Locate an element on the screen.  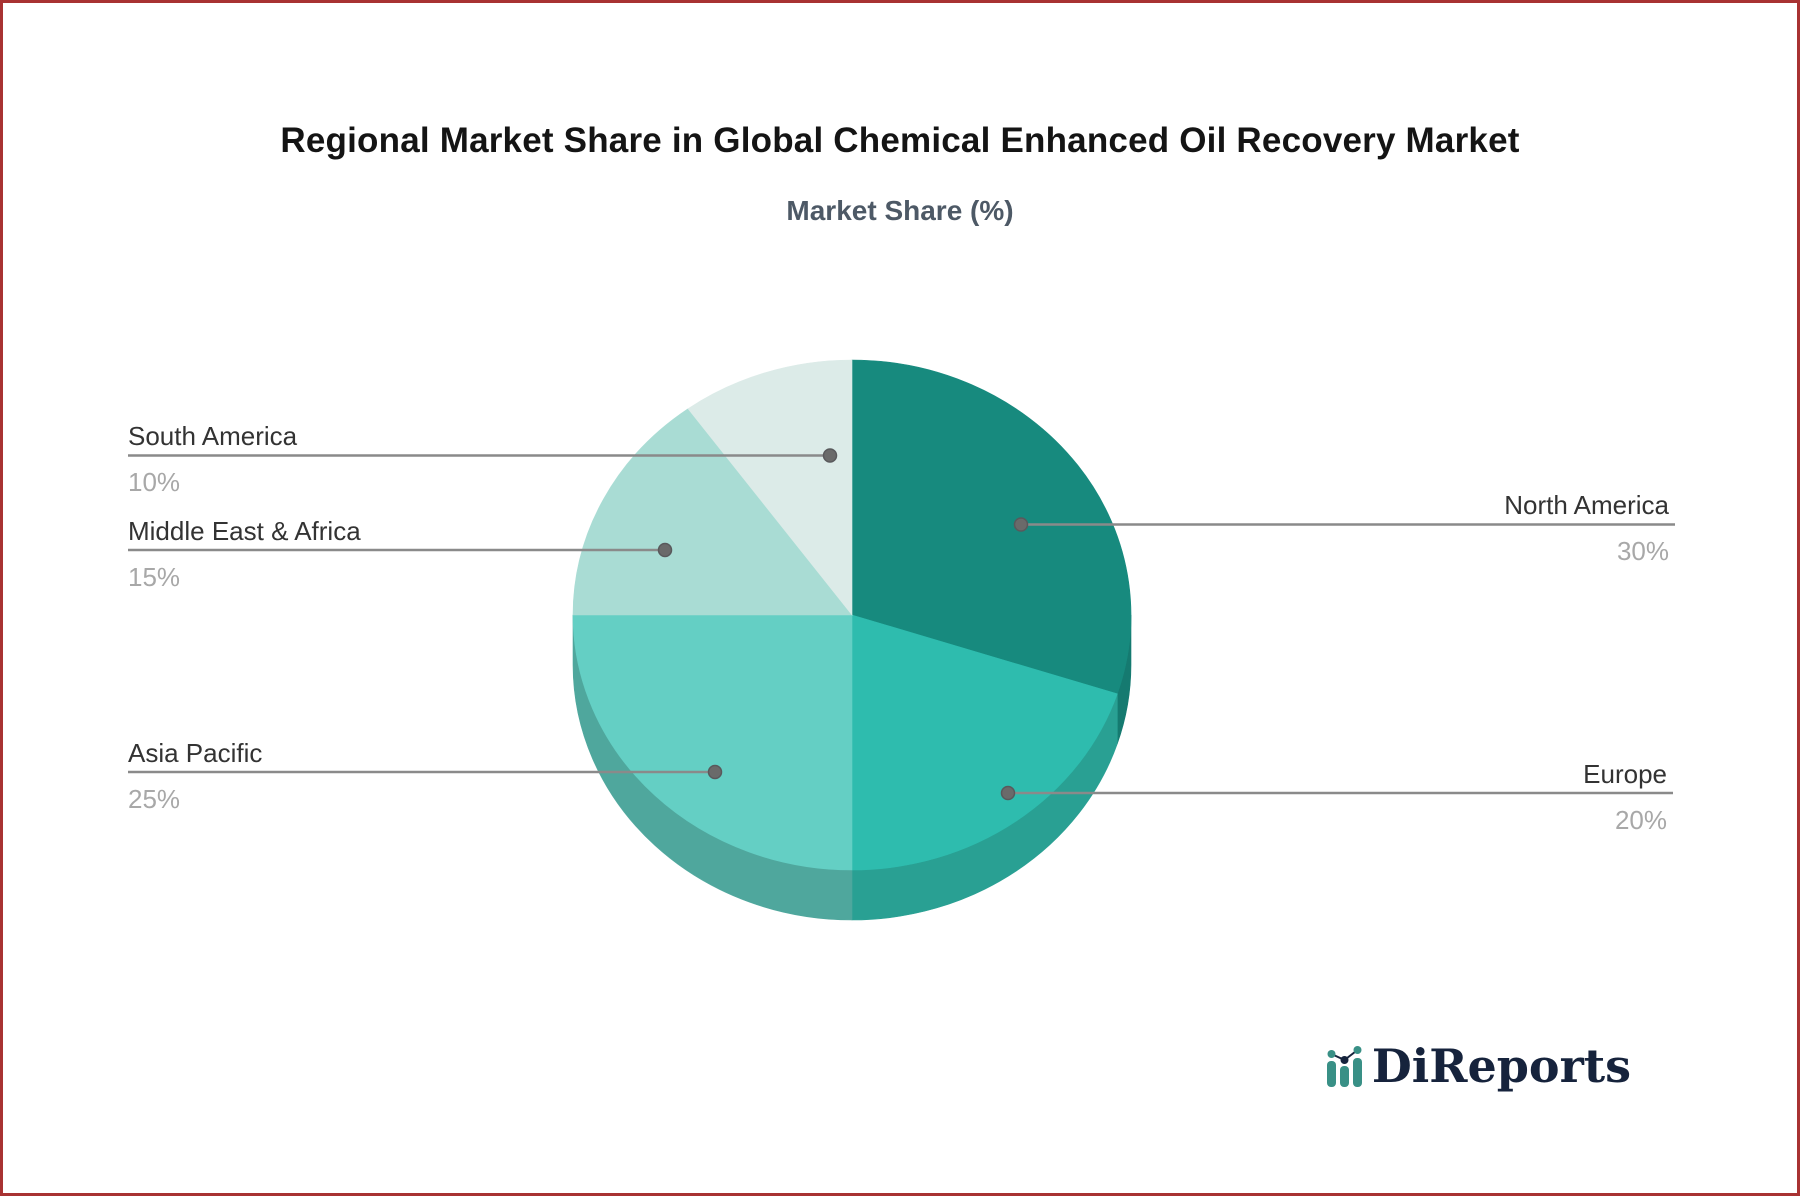
brand-logo: DiReports is located at coordinates (1478, 1066).